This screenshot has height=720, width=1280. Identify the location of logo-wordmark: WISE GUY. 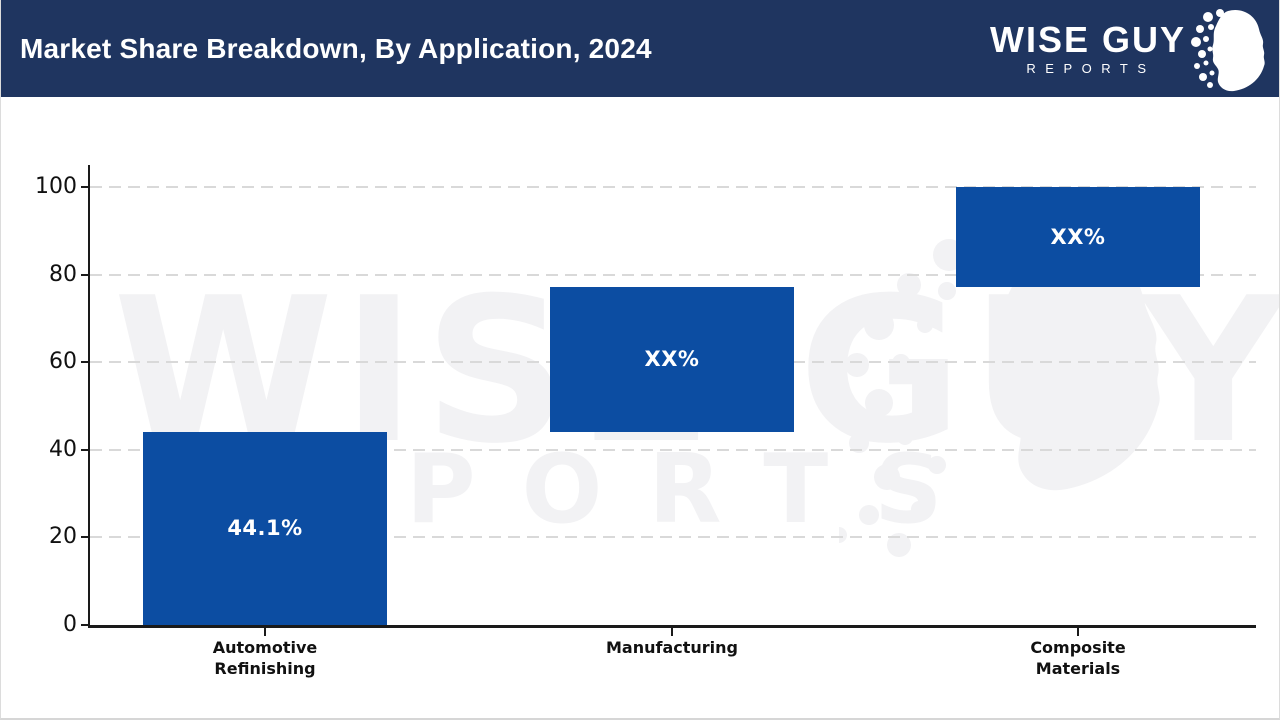
(1087, 39).